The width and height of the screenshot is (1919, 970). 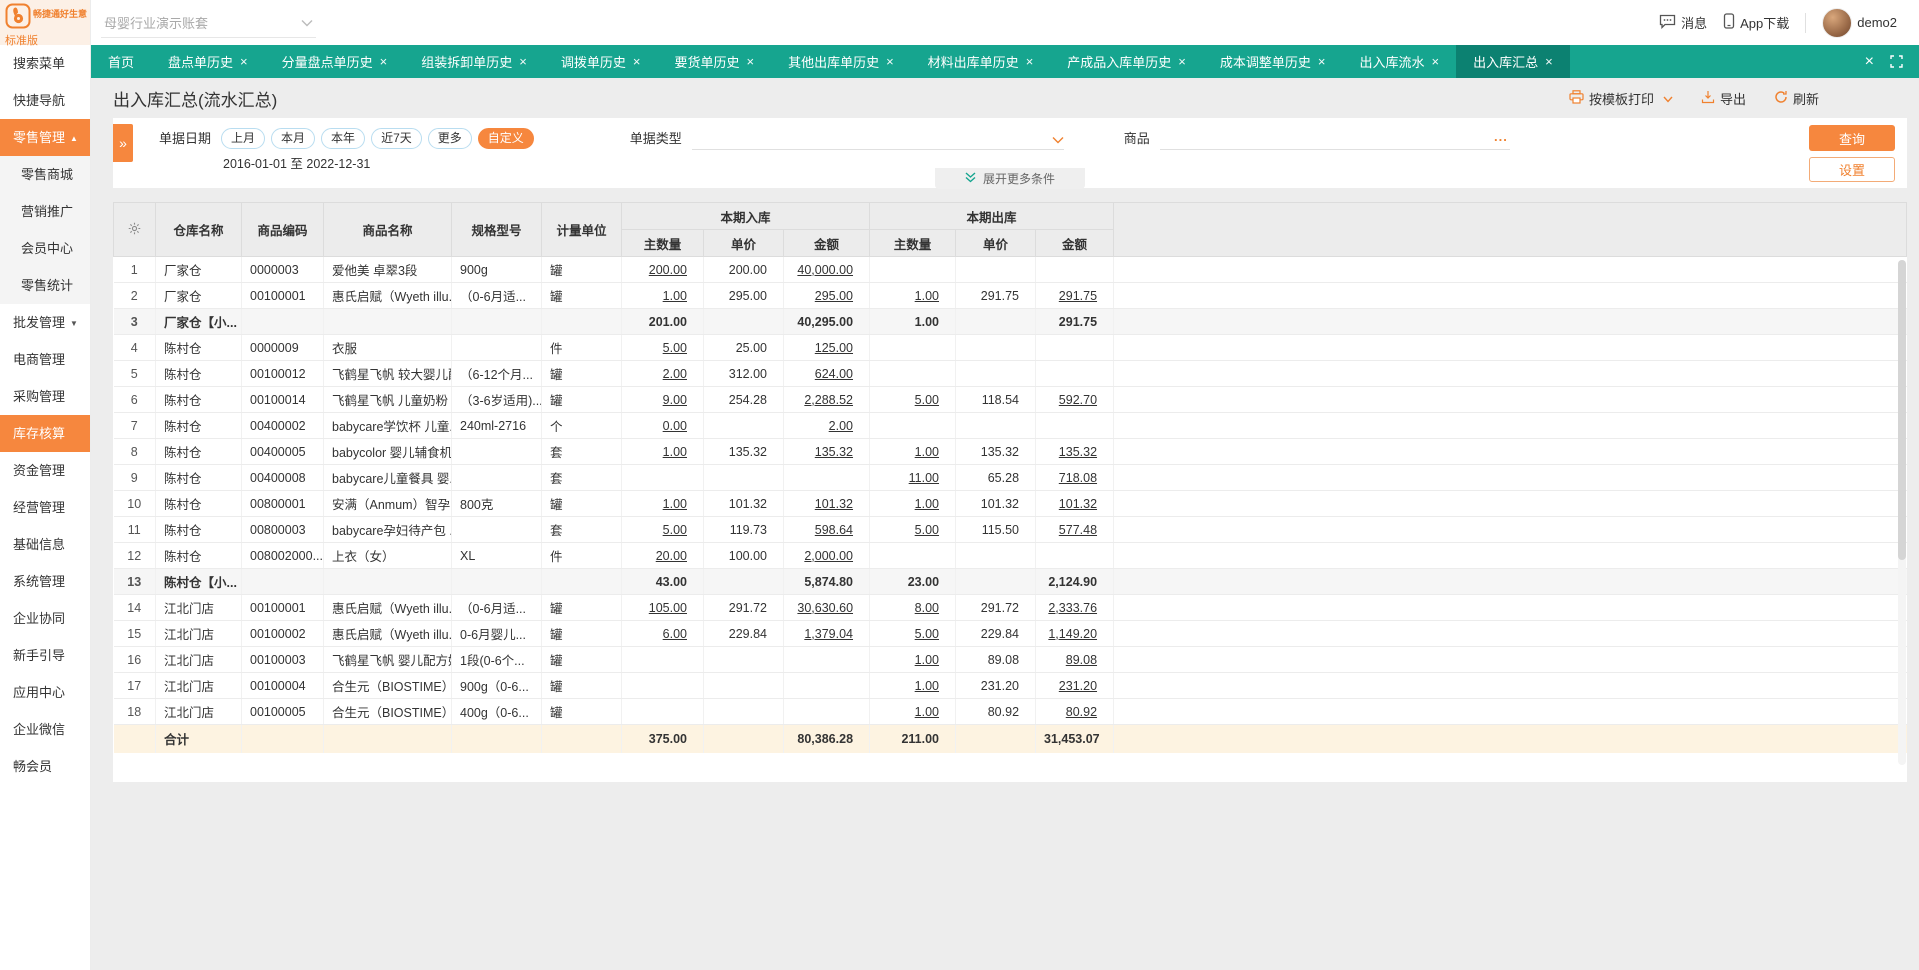 What do you see at coordinates (674, 633) in the screenshot?
I see `in-qty-link: 6.00` at bounding box center [674, 633].